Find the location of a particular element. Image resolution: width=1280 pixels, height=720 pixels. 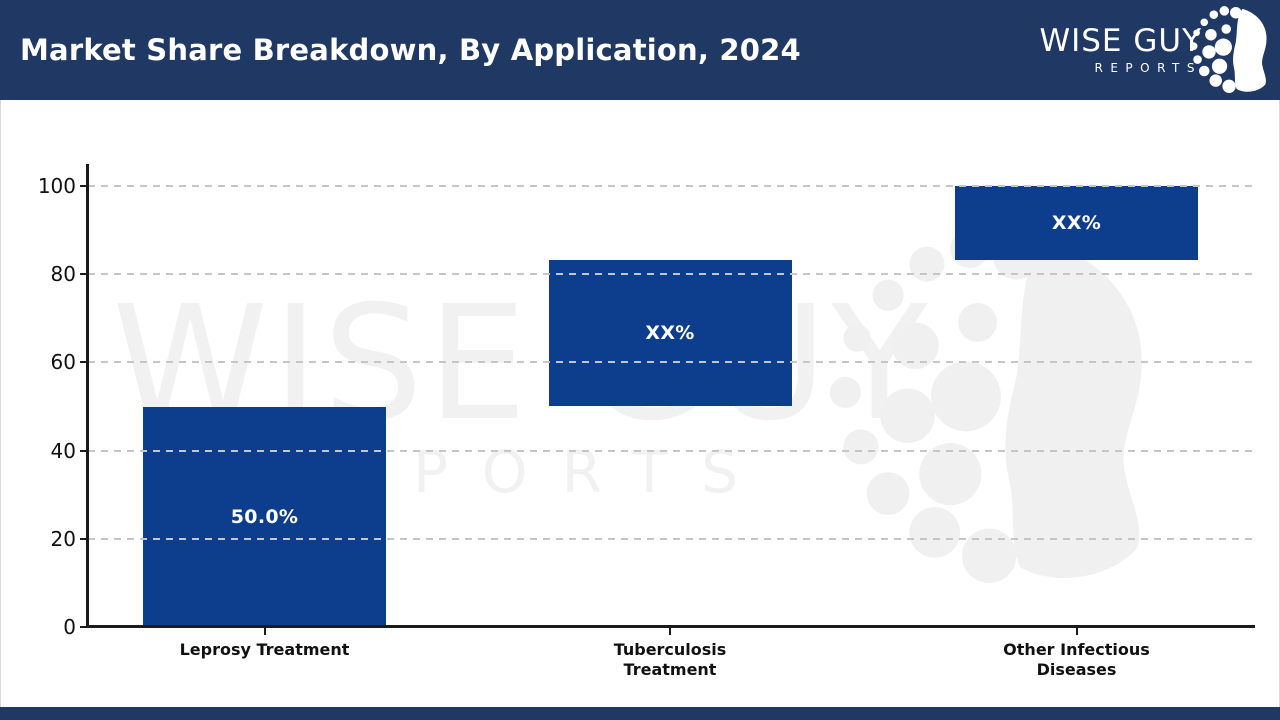

x-category-label-tuberculosis: Tuberculosis Treatment is located at coordinates (670, 659).